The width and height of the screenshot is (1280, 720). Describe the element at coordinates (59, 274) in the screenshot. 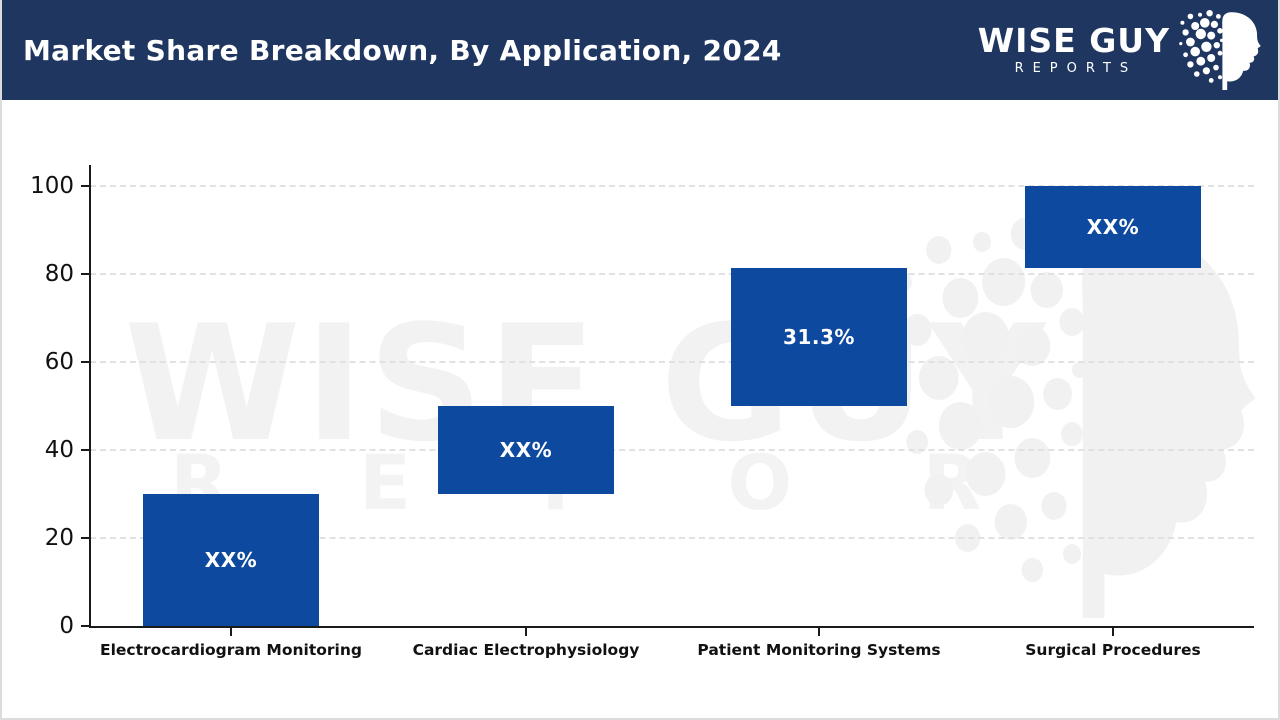

I see `y-tick-label: 80` at that location.